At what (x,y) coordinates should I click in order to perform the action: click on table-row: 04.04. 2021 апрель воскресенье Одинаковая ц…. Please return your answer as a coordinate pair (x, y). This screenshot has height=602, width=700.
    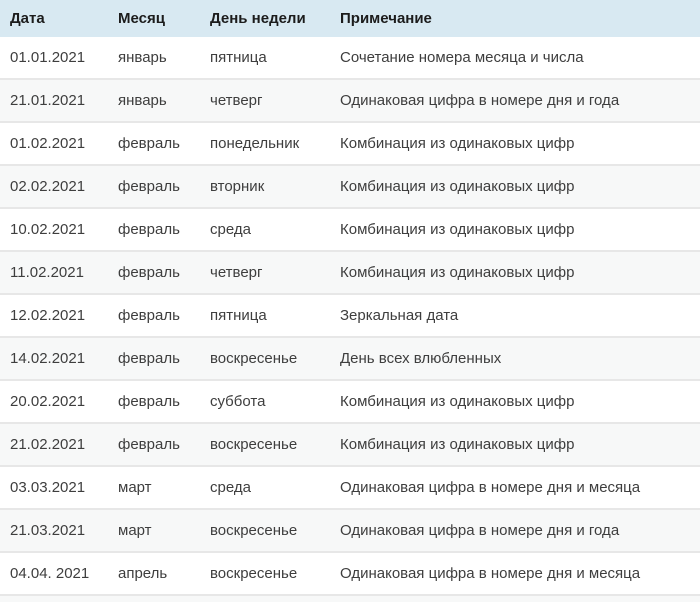
    Looking at the image, I should click on (350, 574).